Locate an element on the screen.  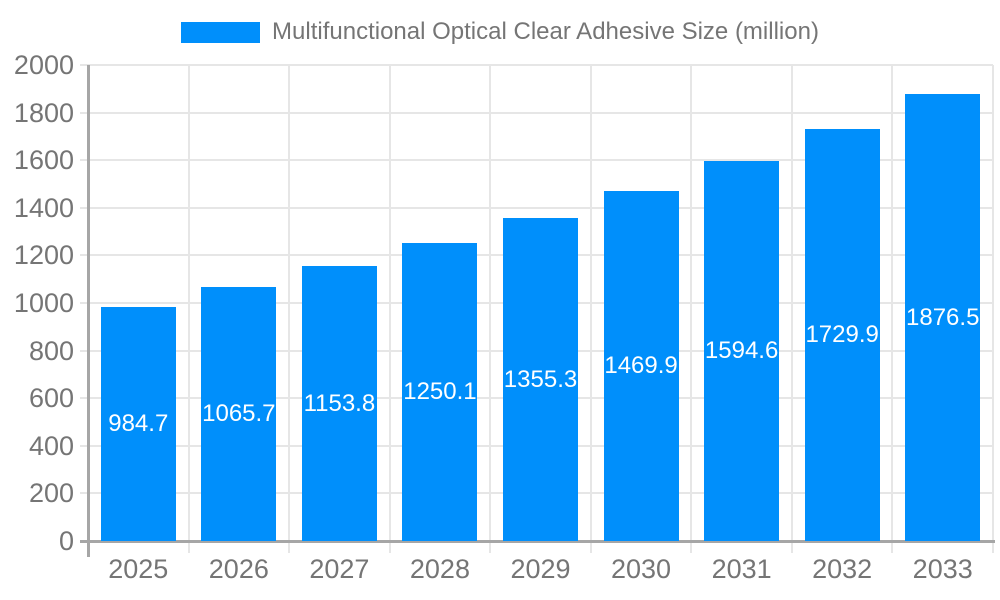
bar-2033 is located at coordinates (943, 317).